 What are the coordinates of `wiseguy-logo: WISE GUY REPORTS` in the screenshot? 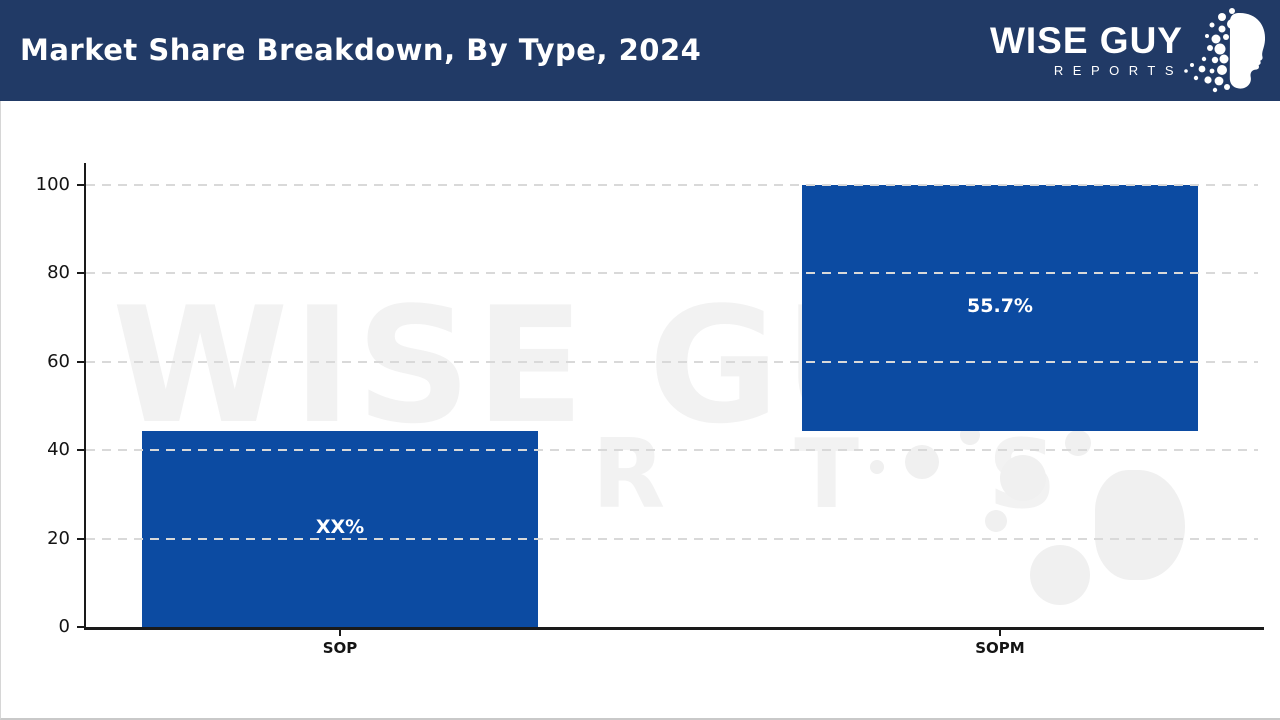 It's located at (1129, 50).